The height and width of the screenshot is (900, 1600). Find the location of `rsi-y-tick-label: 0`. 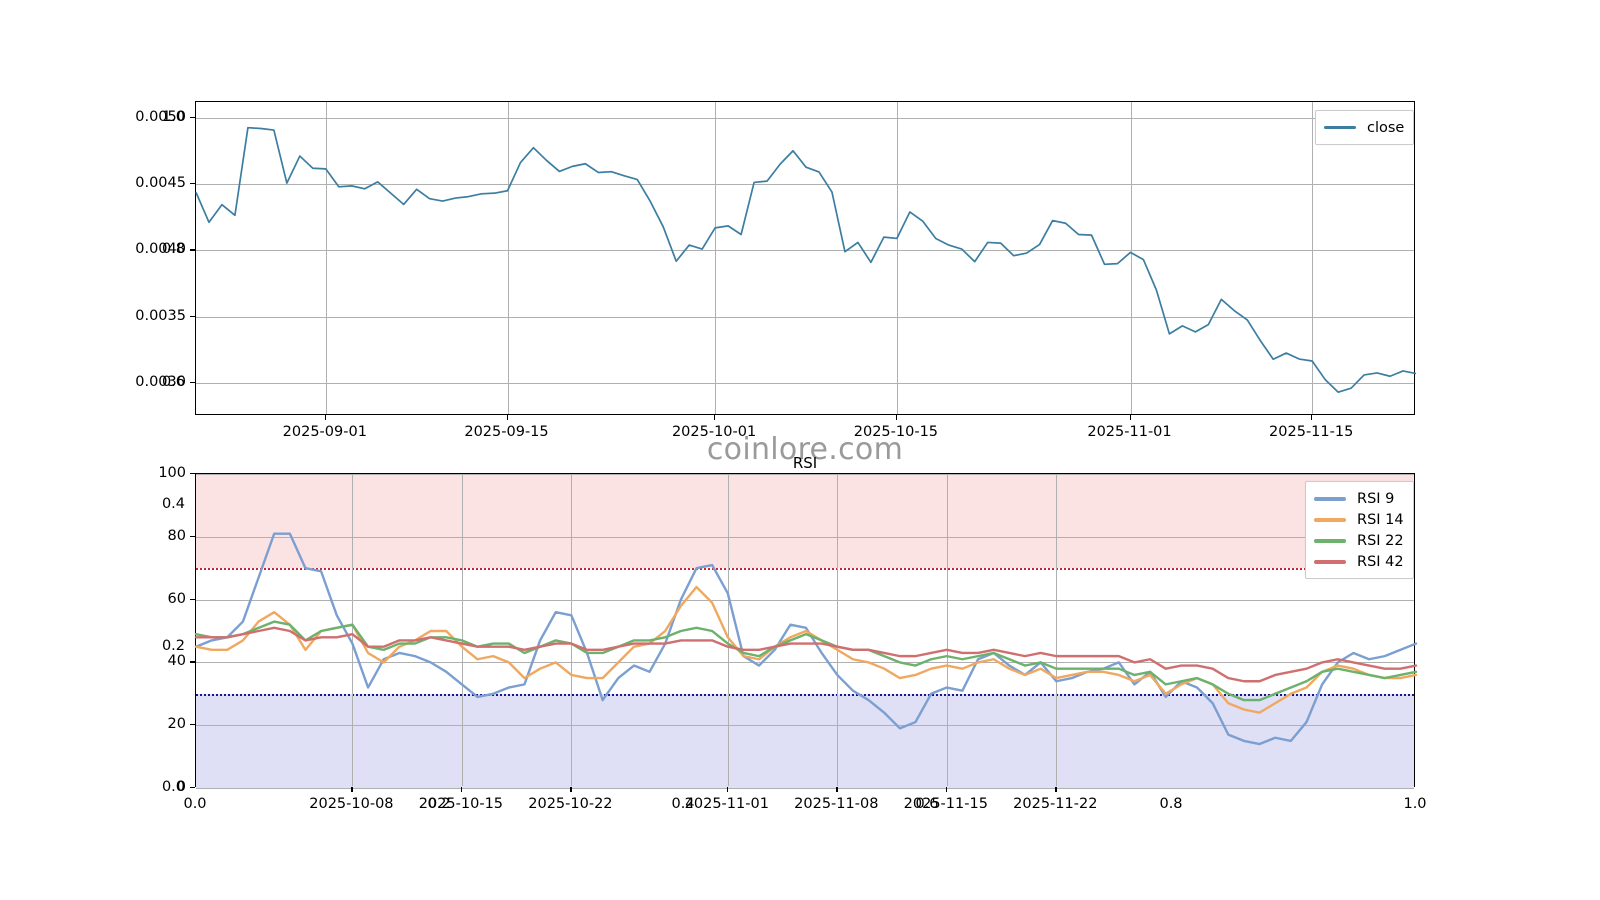

rsi-y-tick-label: 0 is located at coordinates (181, 786).